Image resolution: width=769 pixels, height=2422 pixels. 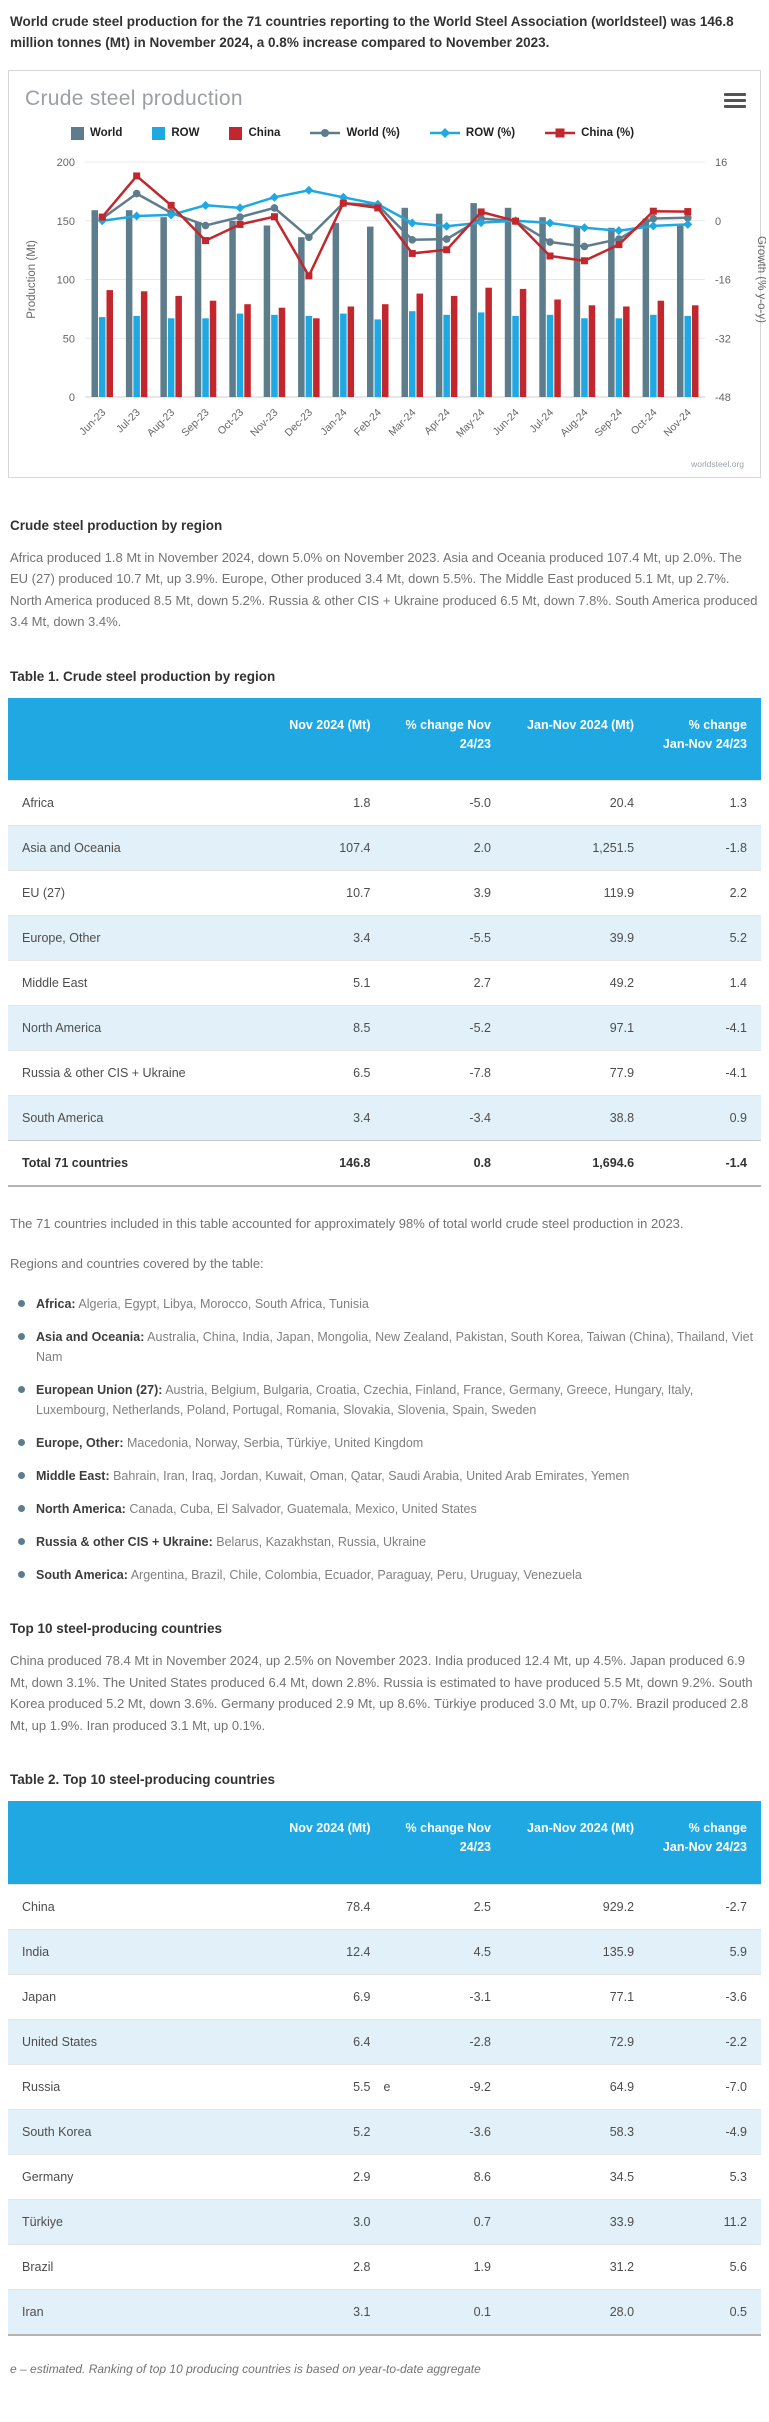 I want to click on row-label: Brazil, so click(x=136, y=2266).